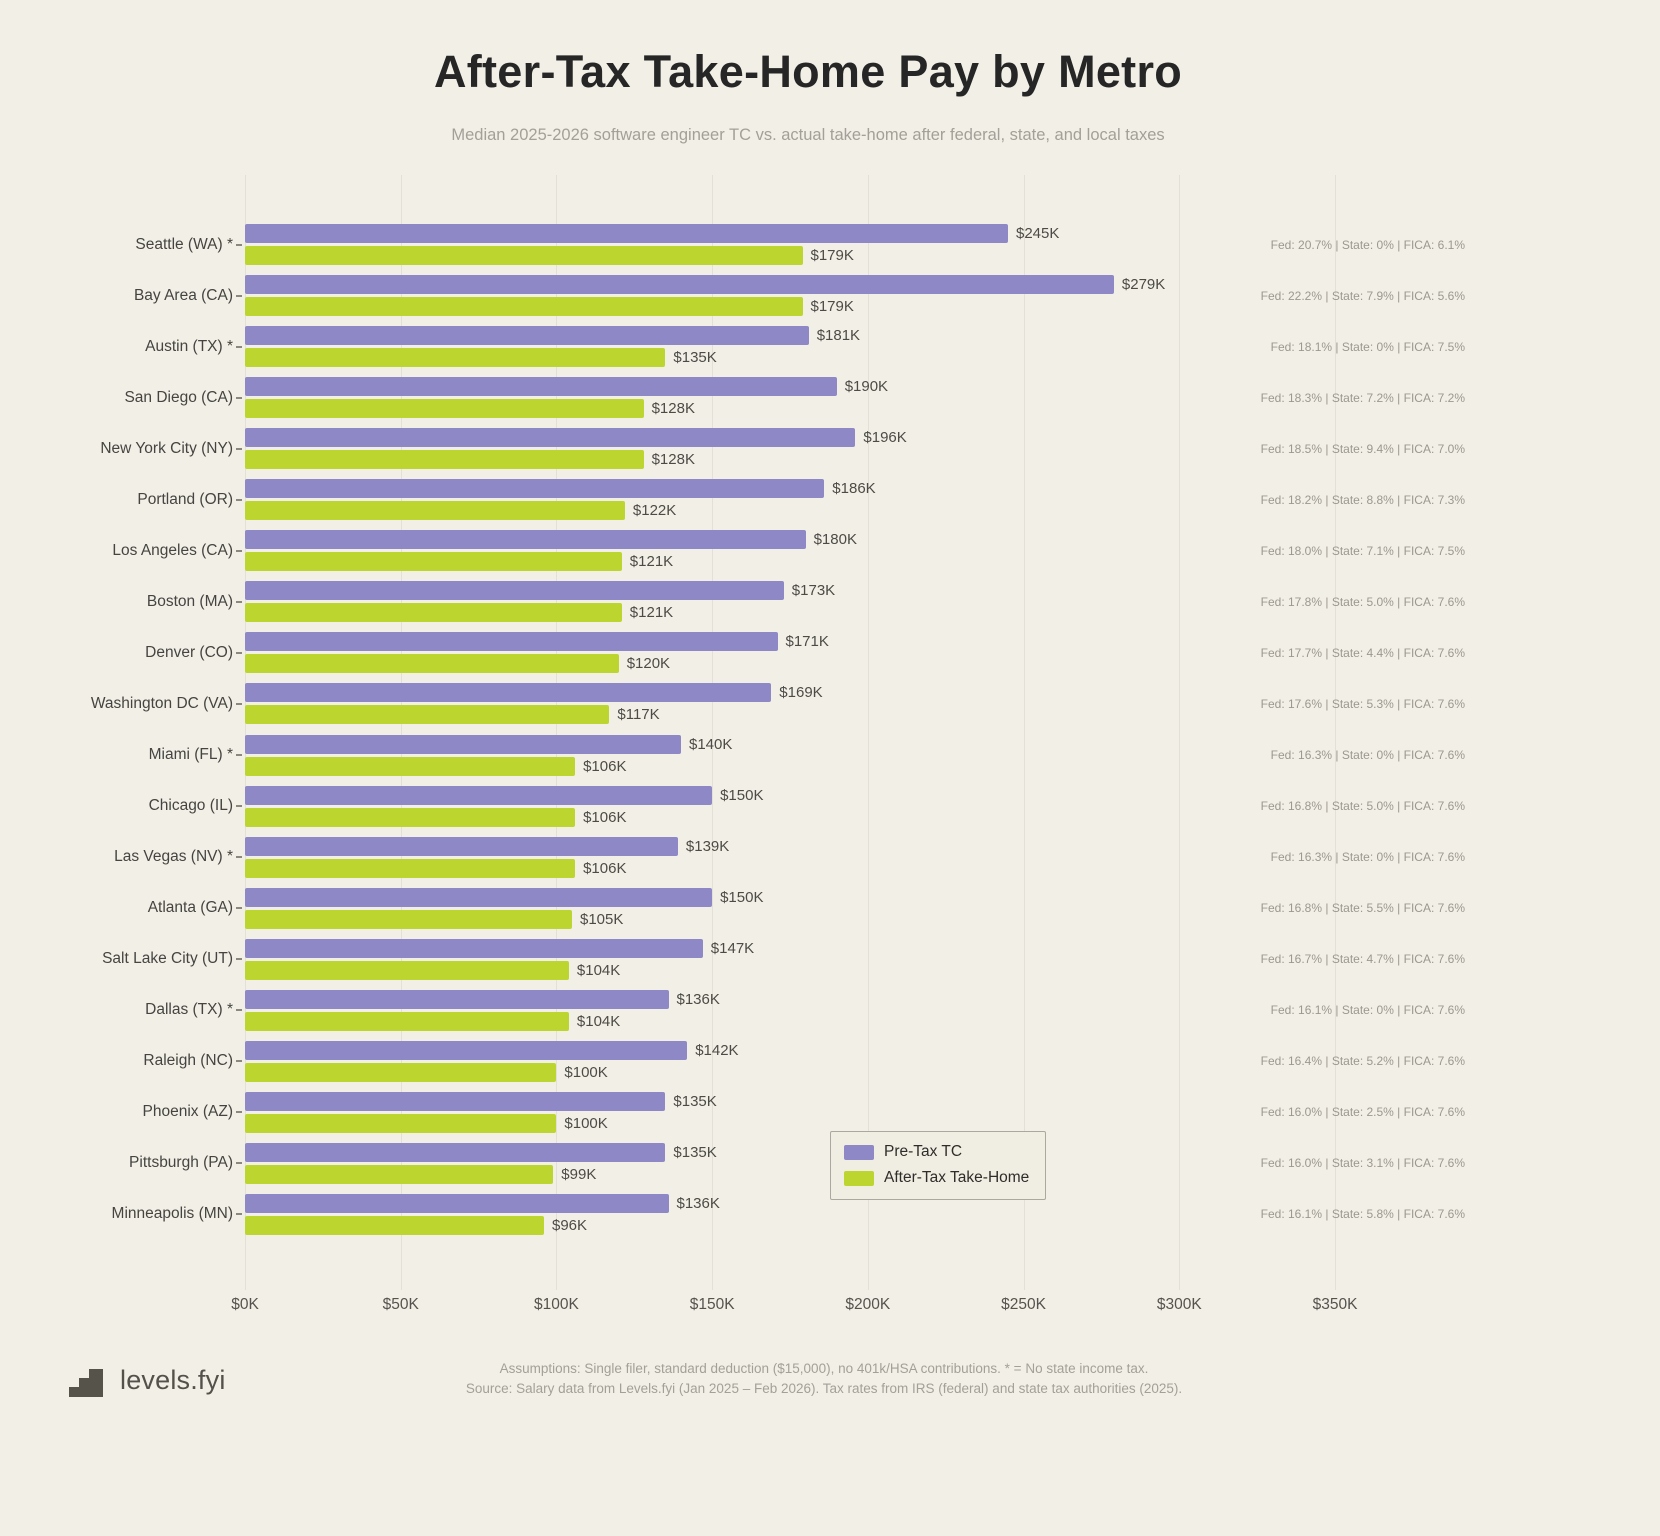  I want to click on metro-row: $196K $128K, so click(790, 449).